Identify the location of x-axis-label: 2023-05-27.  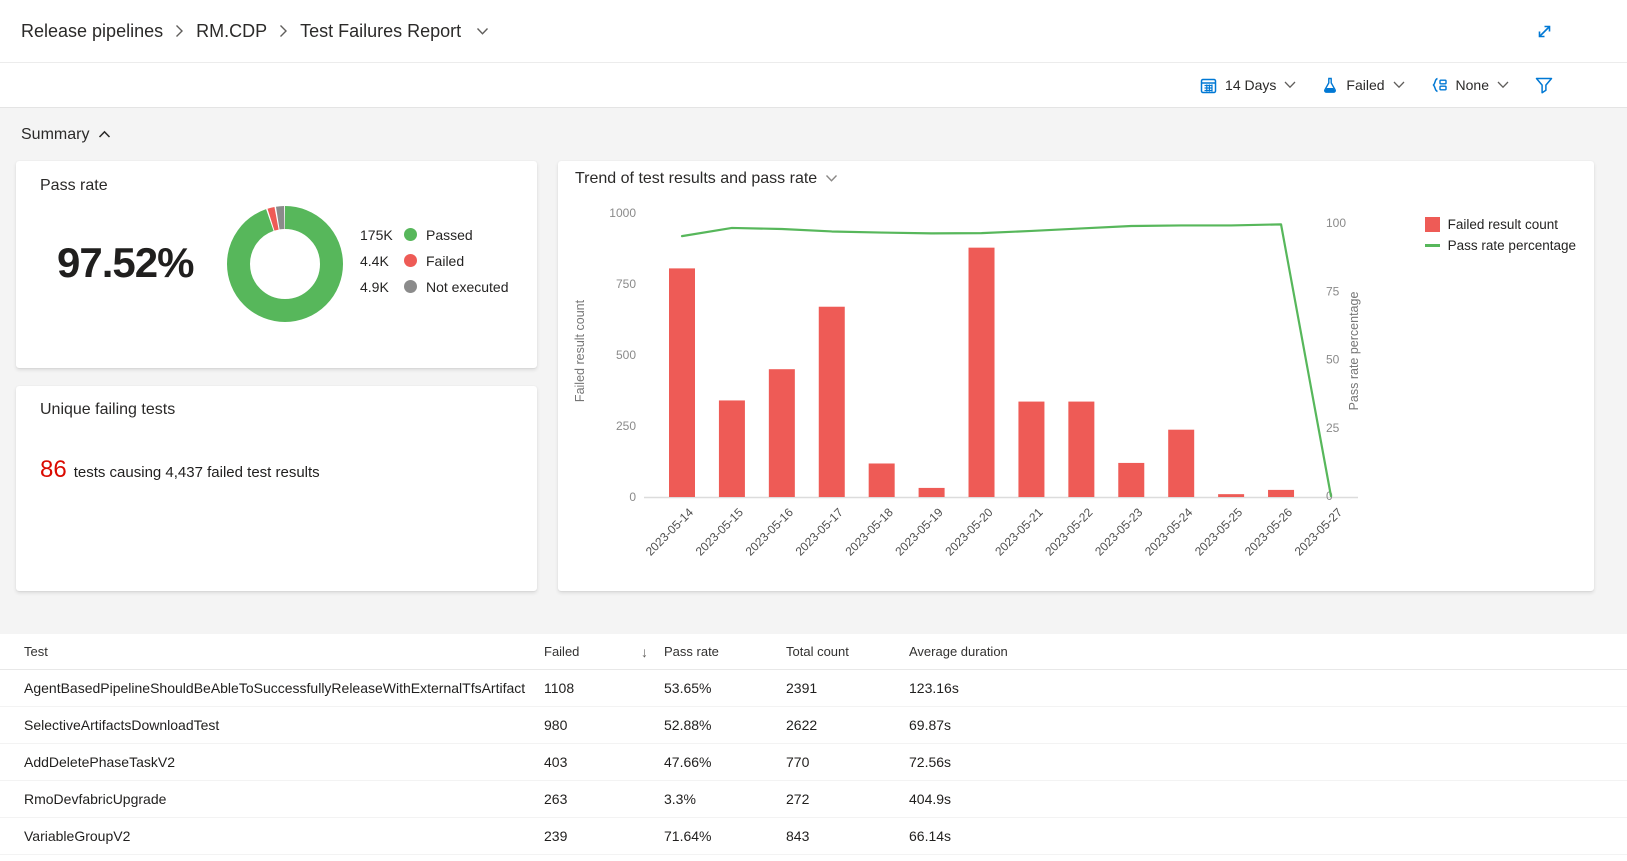
(1319, 532).